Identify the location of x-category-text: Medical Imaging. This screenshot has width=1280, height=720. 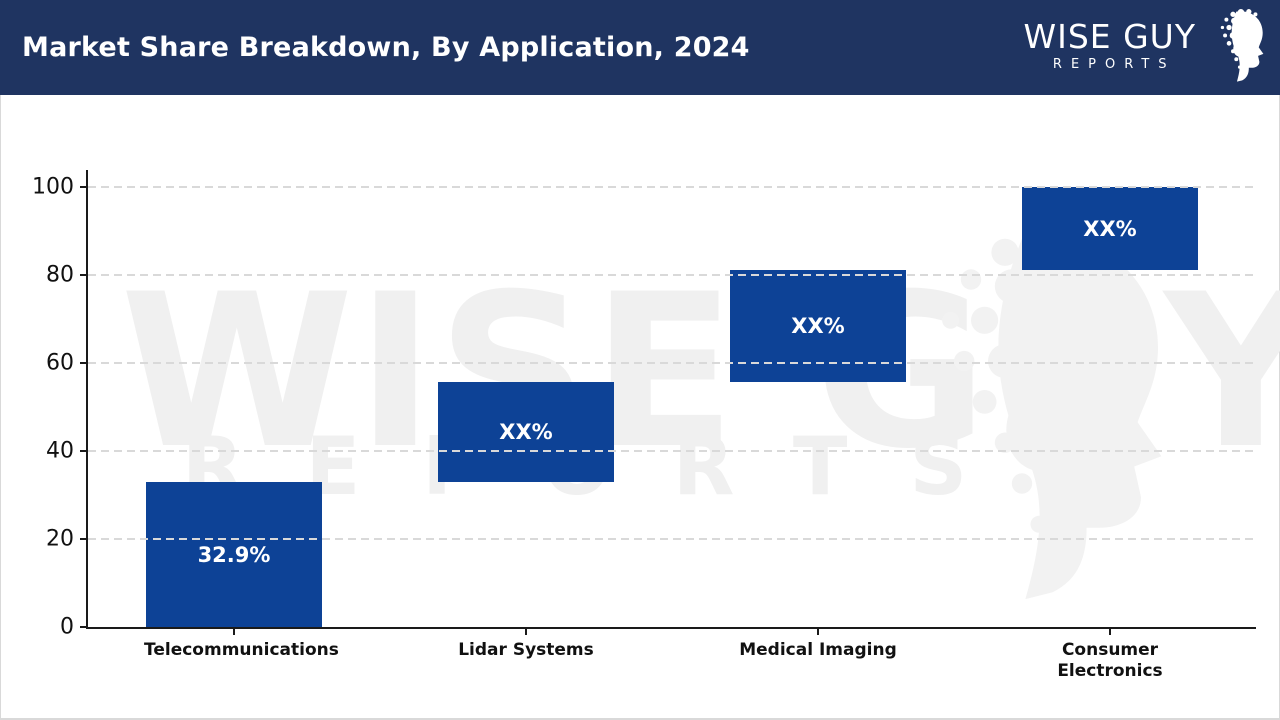
(818, 650).